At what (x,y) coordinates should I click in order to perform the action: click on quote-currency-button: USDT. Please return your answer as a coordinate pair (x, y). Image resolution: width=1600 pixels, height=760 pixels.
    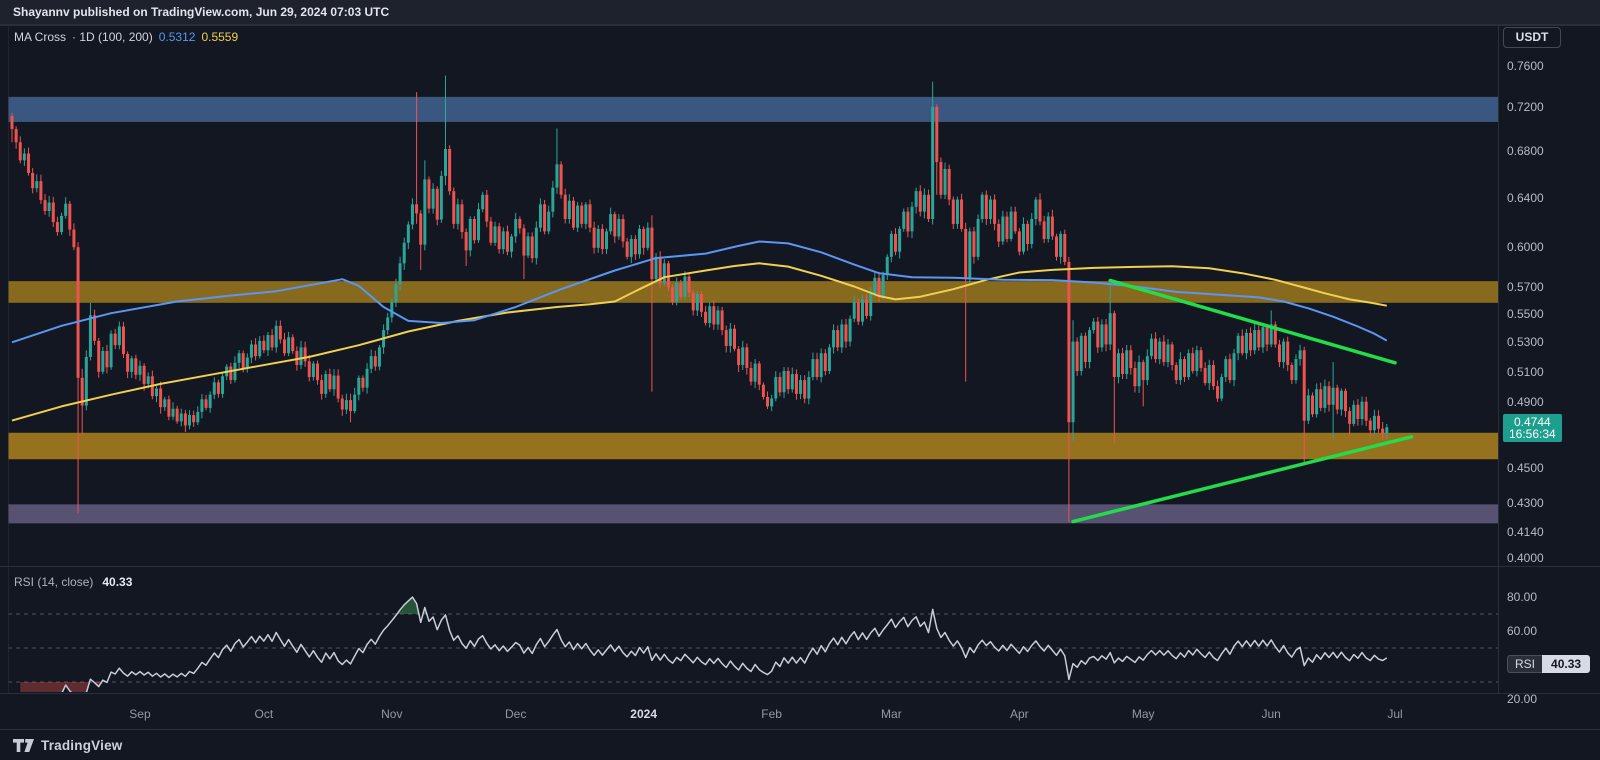
    Looking at the image, I should click on (1532, 37).